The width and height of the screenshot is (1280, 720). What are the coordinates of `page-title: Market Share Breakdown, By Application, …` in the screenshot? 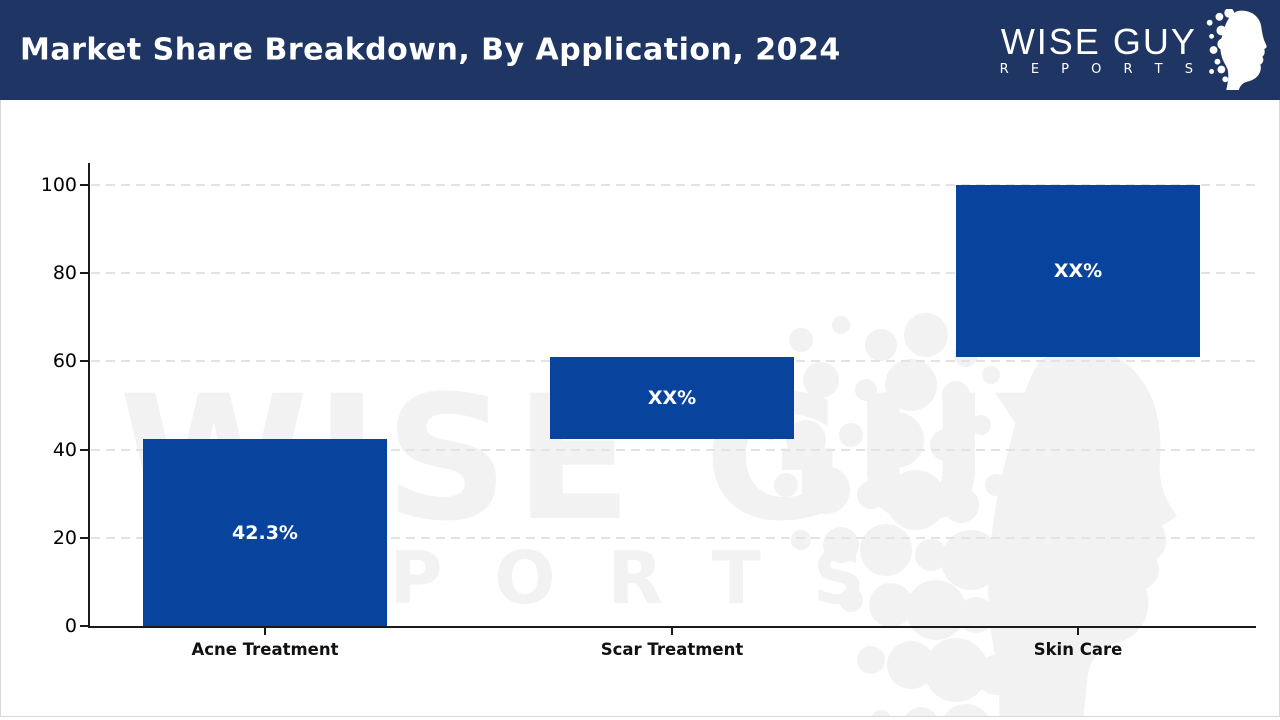 It's located at (430, 50).